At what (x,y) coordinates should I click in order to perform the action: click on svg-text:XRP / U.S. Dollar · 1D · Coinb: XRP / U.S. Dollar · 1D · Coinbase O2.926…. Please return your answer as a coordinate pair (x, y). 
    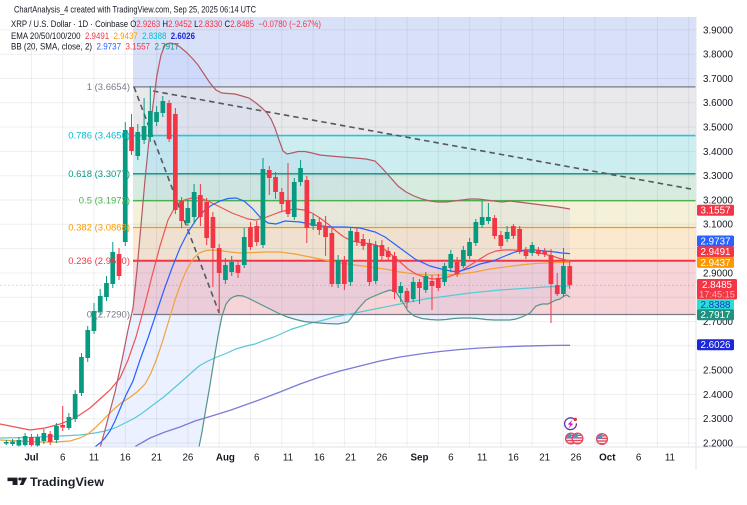
    Looking at the image, I should click on (166, 24).